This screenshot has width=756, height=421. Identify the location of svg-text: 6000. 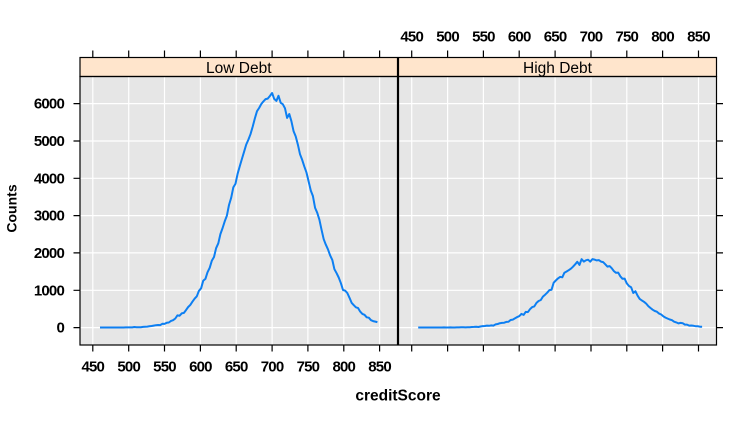
(49, 104).